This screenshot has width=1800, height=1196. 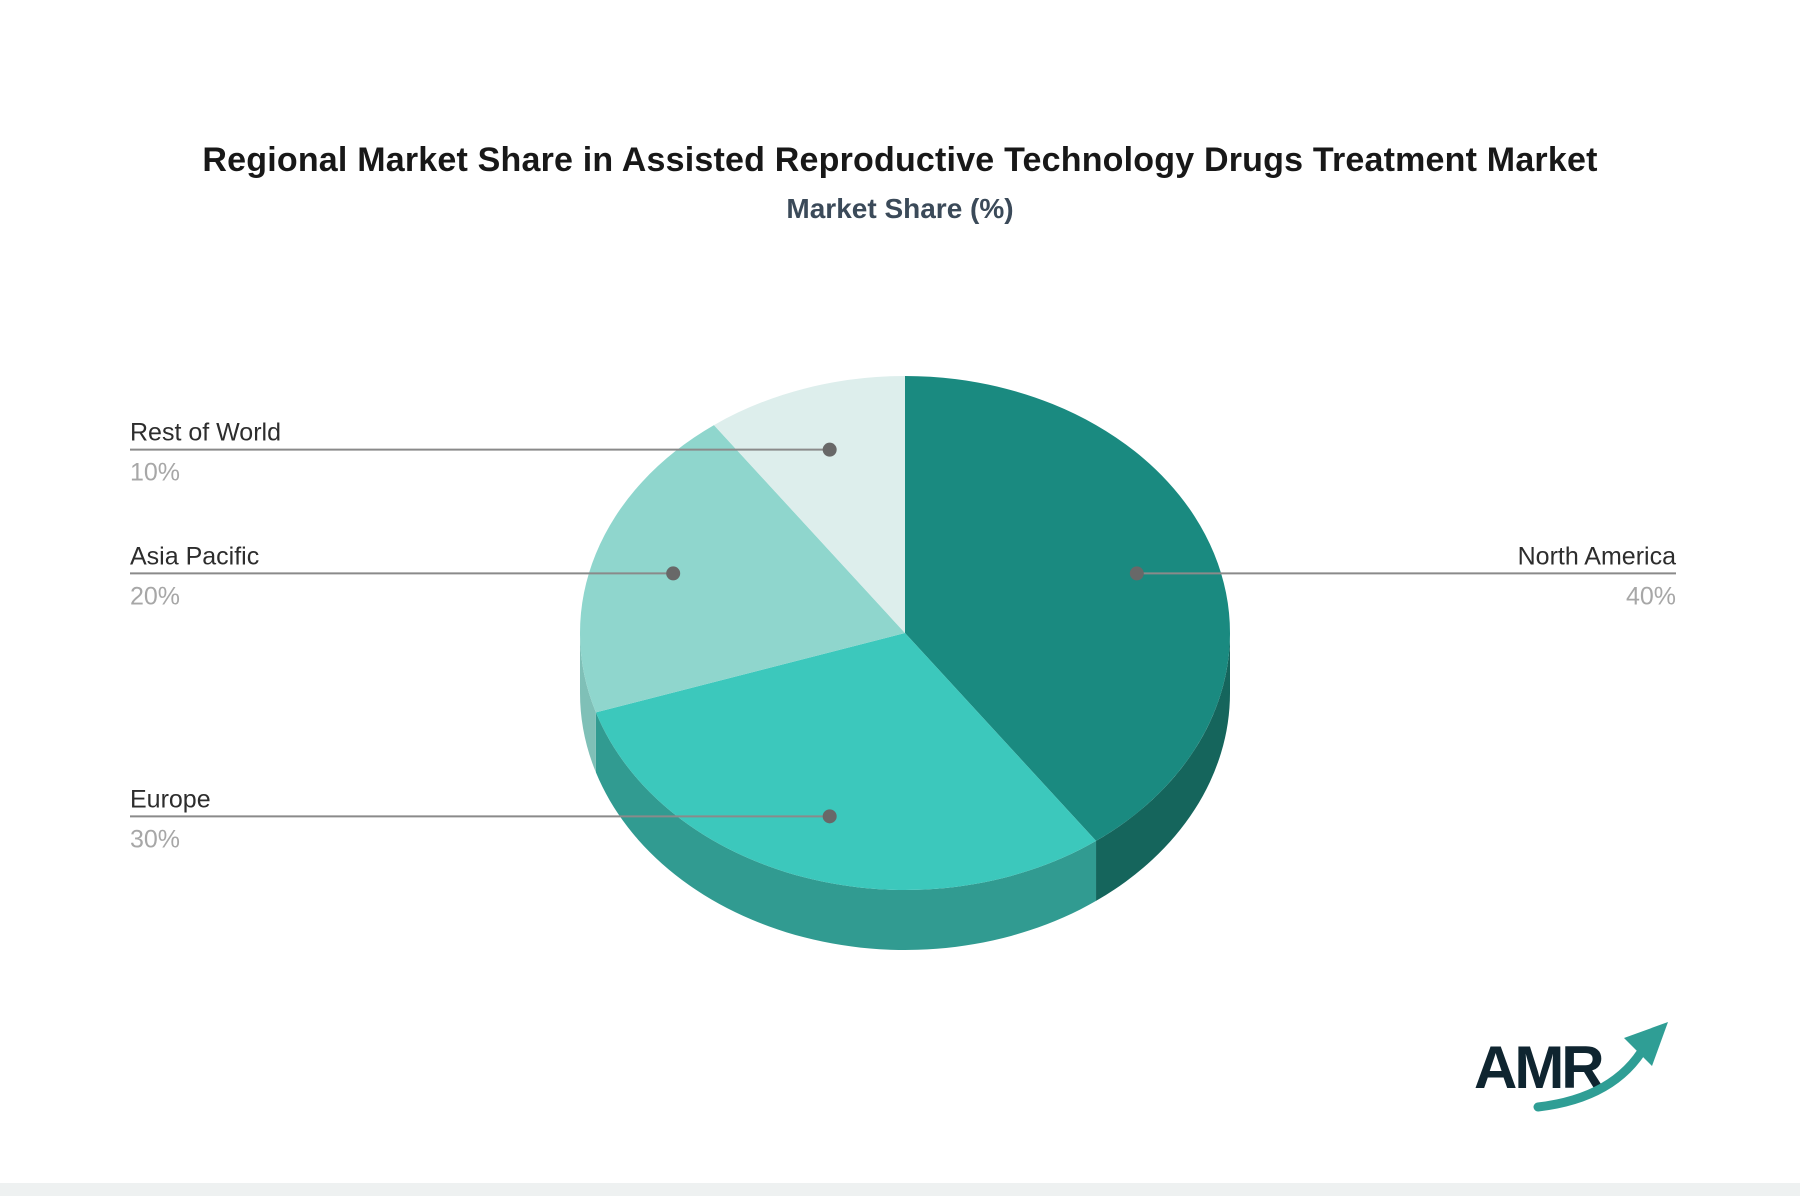 I want to click on pie-slice-rest-of-world, so click(x=809, y=504).